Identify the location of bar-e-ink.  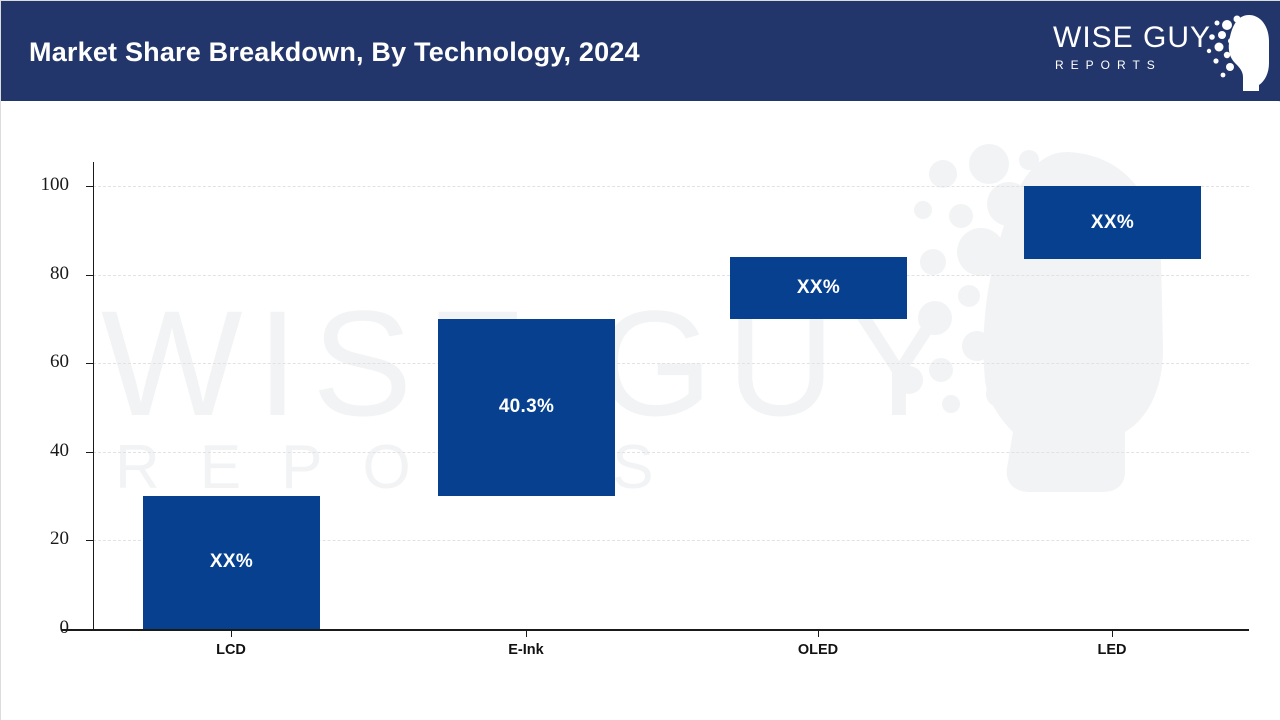
(526, 407).